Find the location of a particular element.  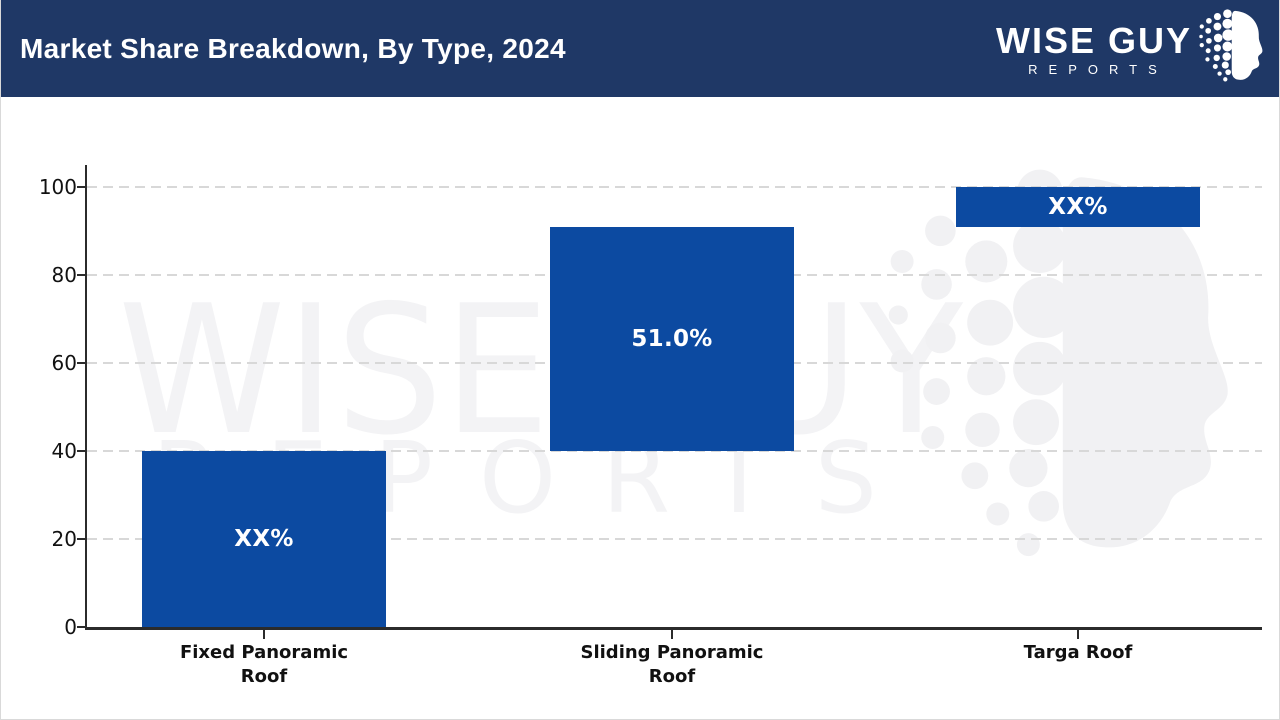

y-tick-label: 0 is located at coordinates (70, 627).